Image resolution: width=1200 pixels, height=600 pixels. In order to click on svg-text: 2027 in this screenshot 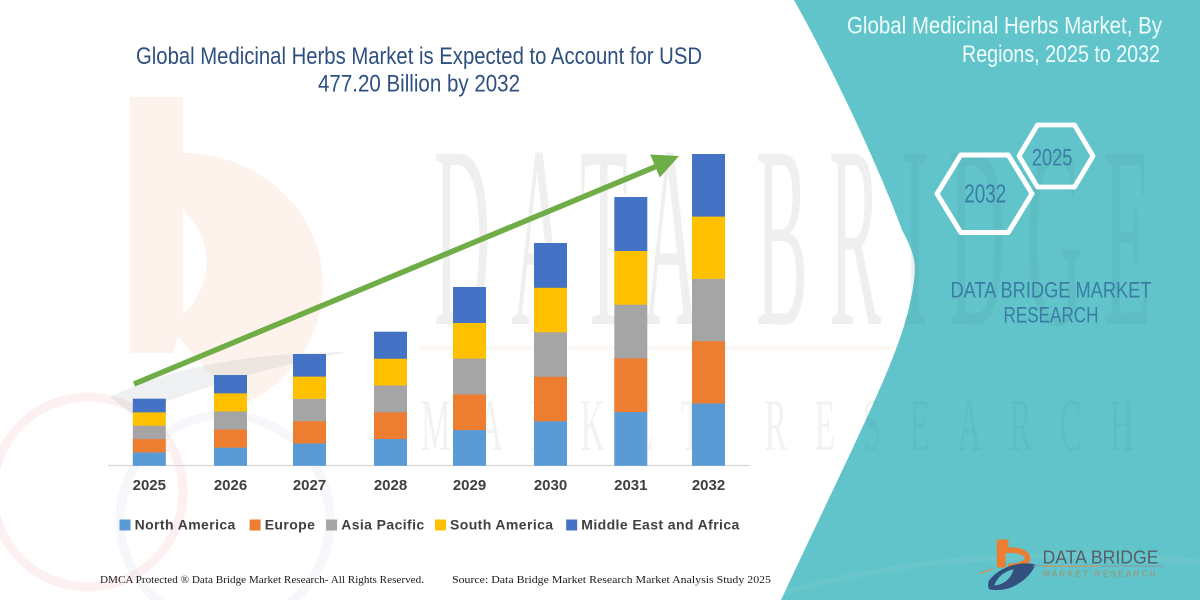, I will do `click(309, 485)`.